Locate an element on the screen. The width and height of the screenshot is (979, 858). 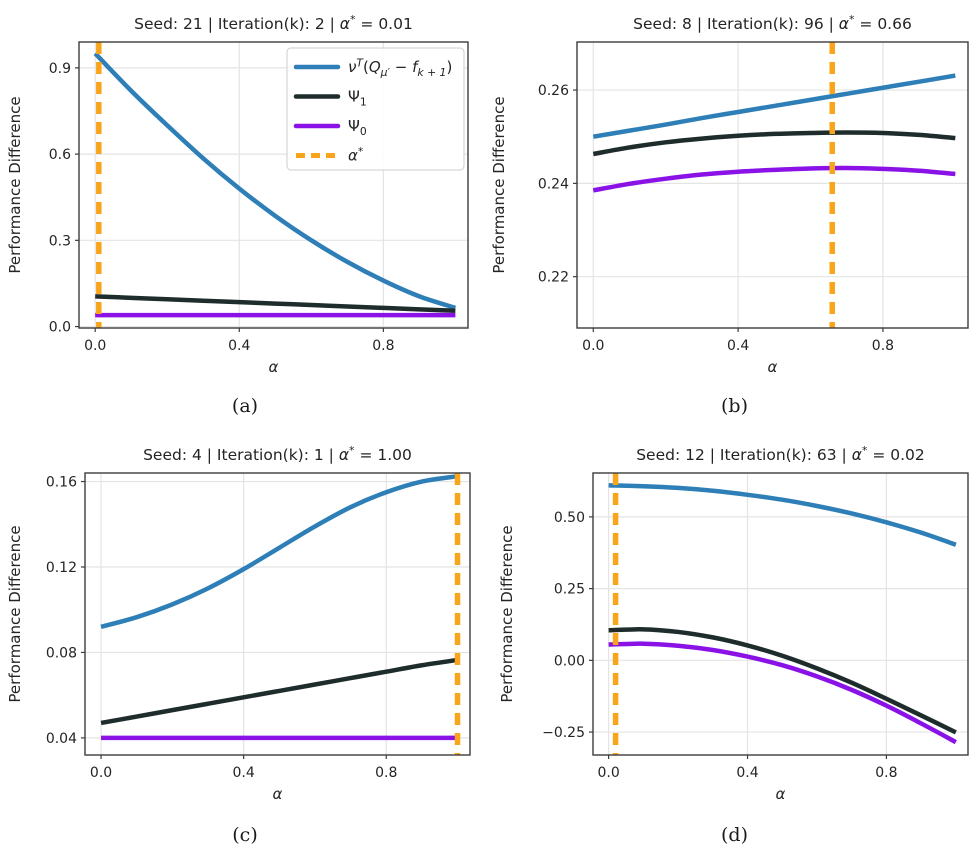
y-tick-label: 0.26 is located at coordinates (553, 91).